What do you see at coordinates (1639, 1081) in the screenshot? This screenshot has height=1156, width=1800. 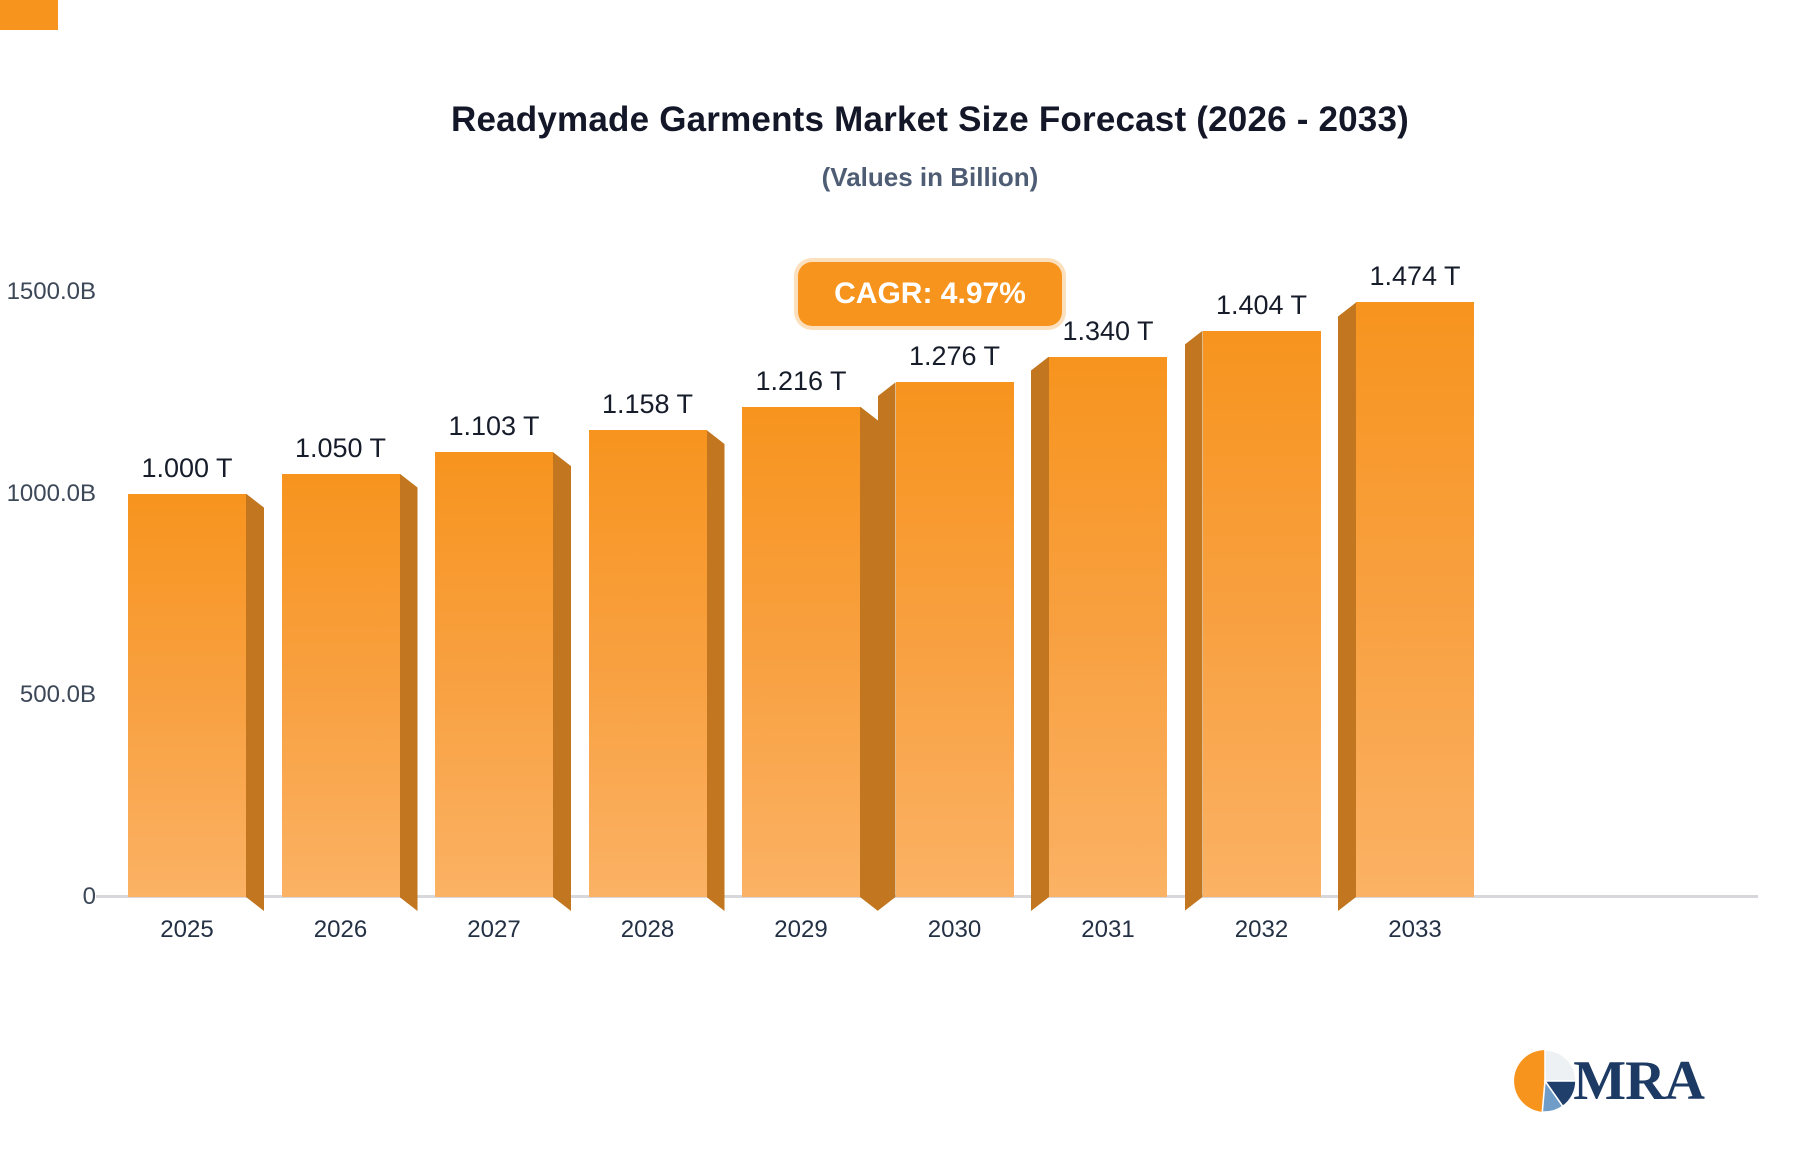 I see `brand-logo-text: MRA` at bounding box center [1639, 1081].